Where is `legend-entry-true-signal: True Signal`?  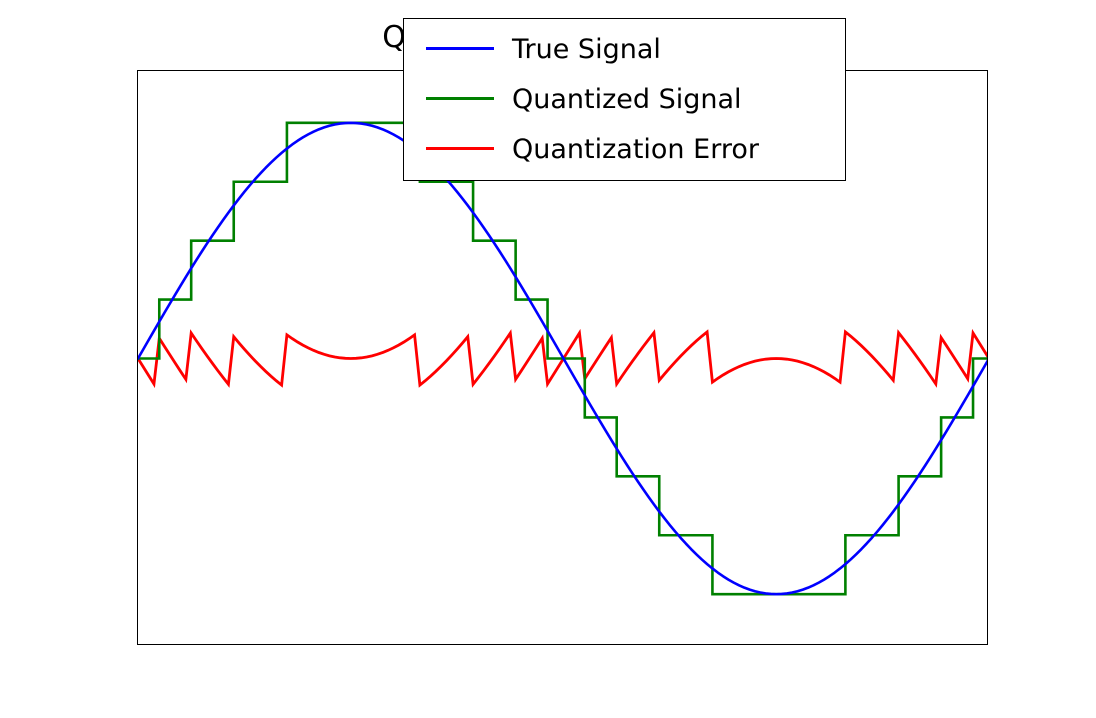
legend-entry-true-signal: True Signal is located at coordinates (625, 49).